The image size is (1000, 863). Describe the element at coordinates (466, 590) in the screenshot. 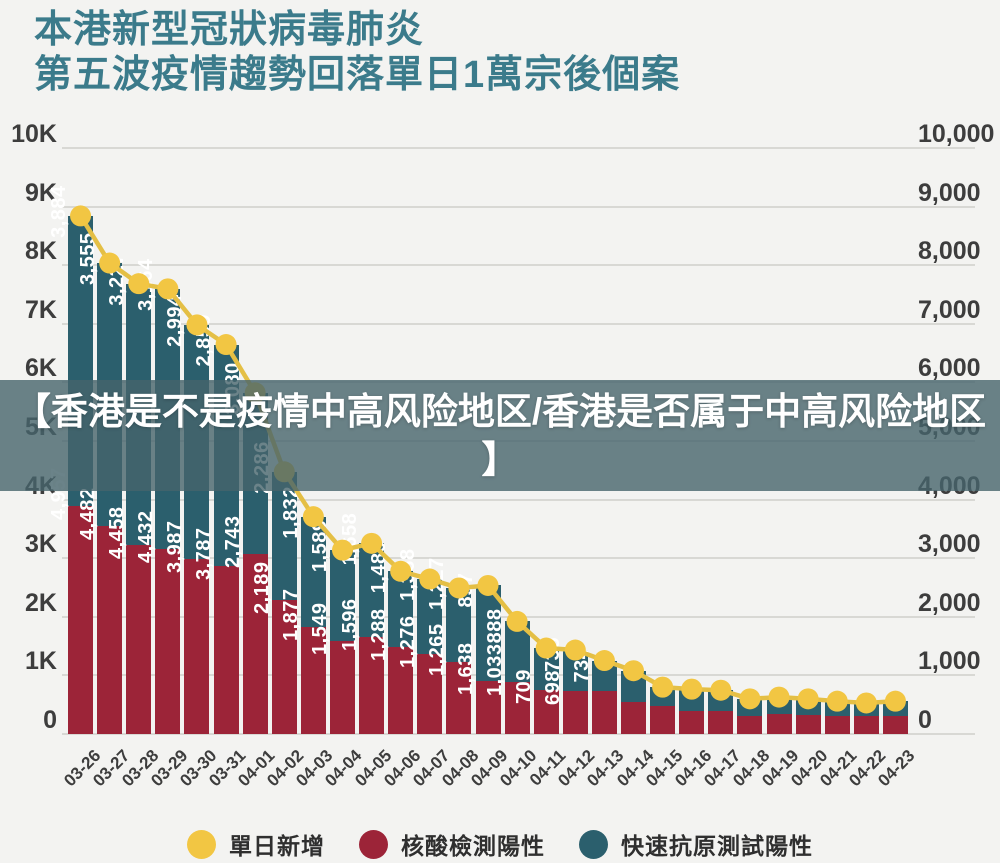

I see `bar-label-pcr: 897` at that location.